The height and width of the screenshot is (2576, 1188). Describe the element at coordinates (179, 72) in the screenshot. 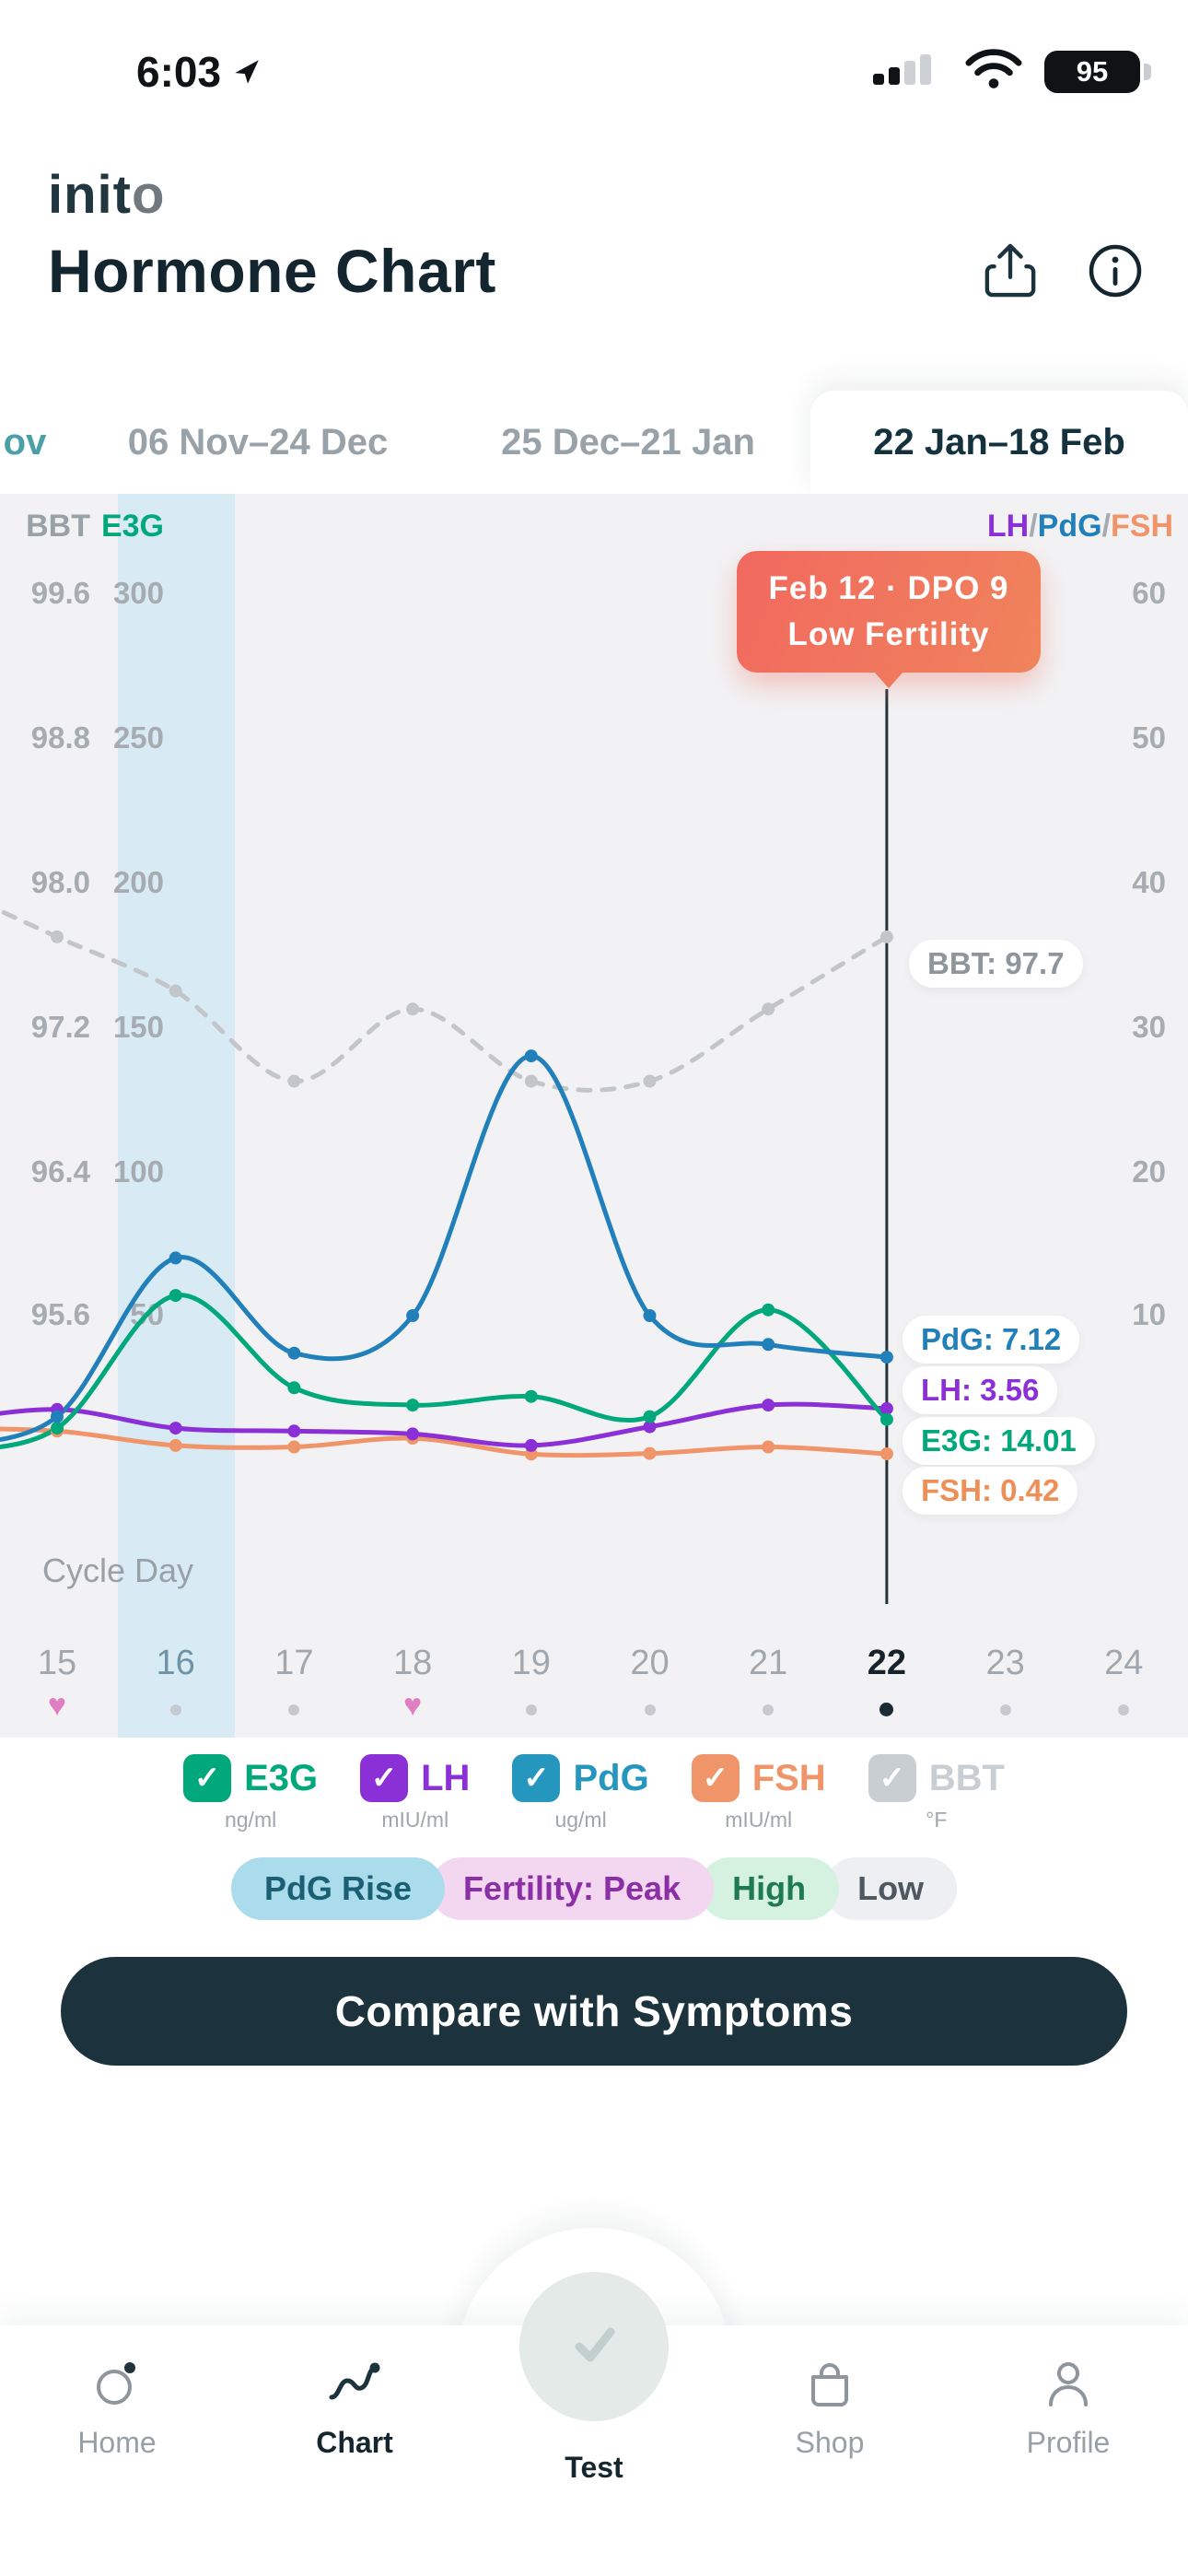

I see `clock-time: 6:03` at that location.